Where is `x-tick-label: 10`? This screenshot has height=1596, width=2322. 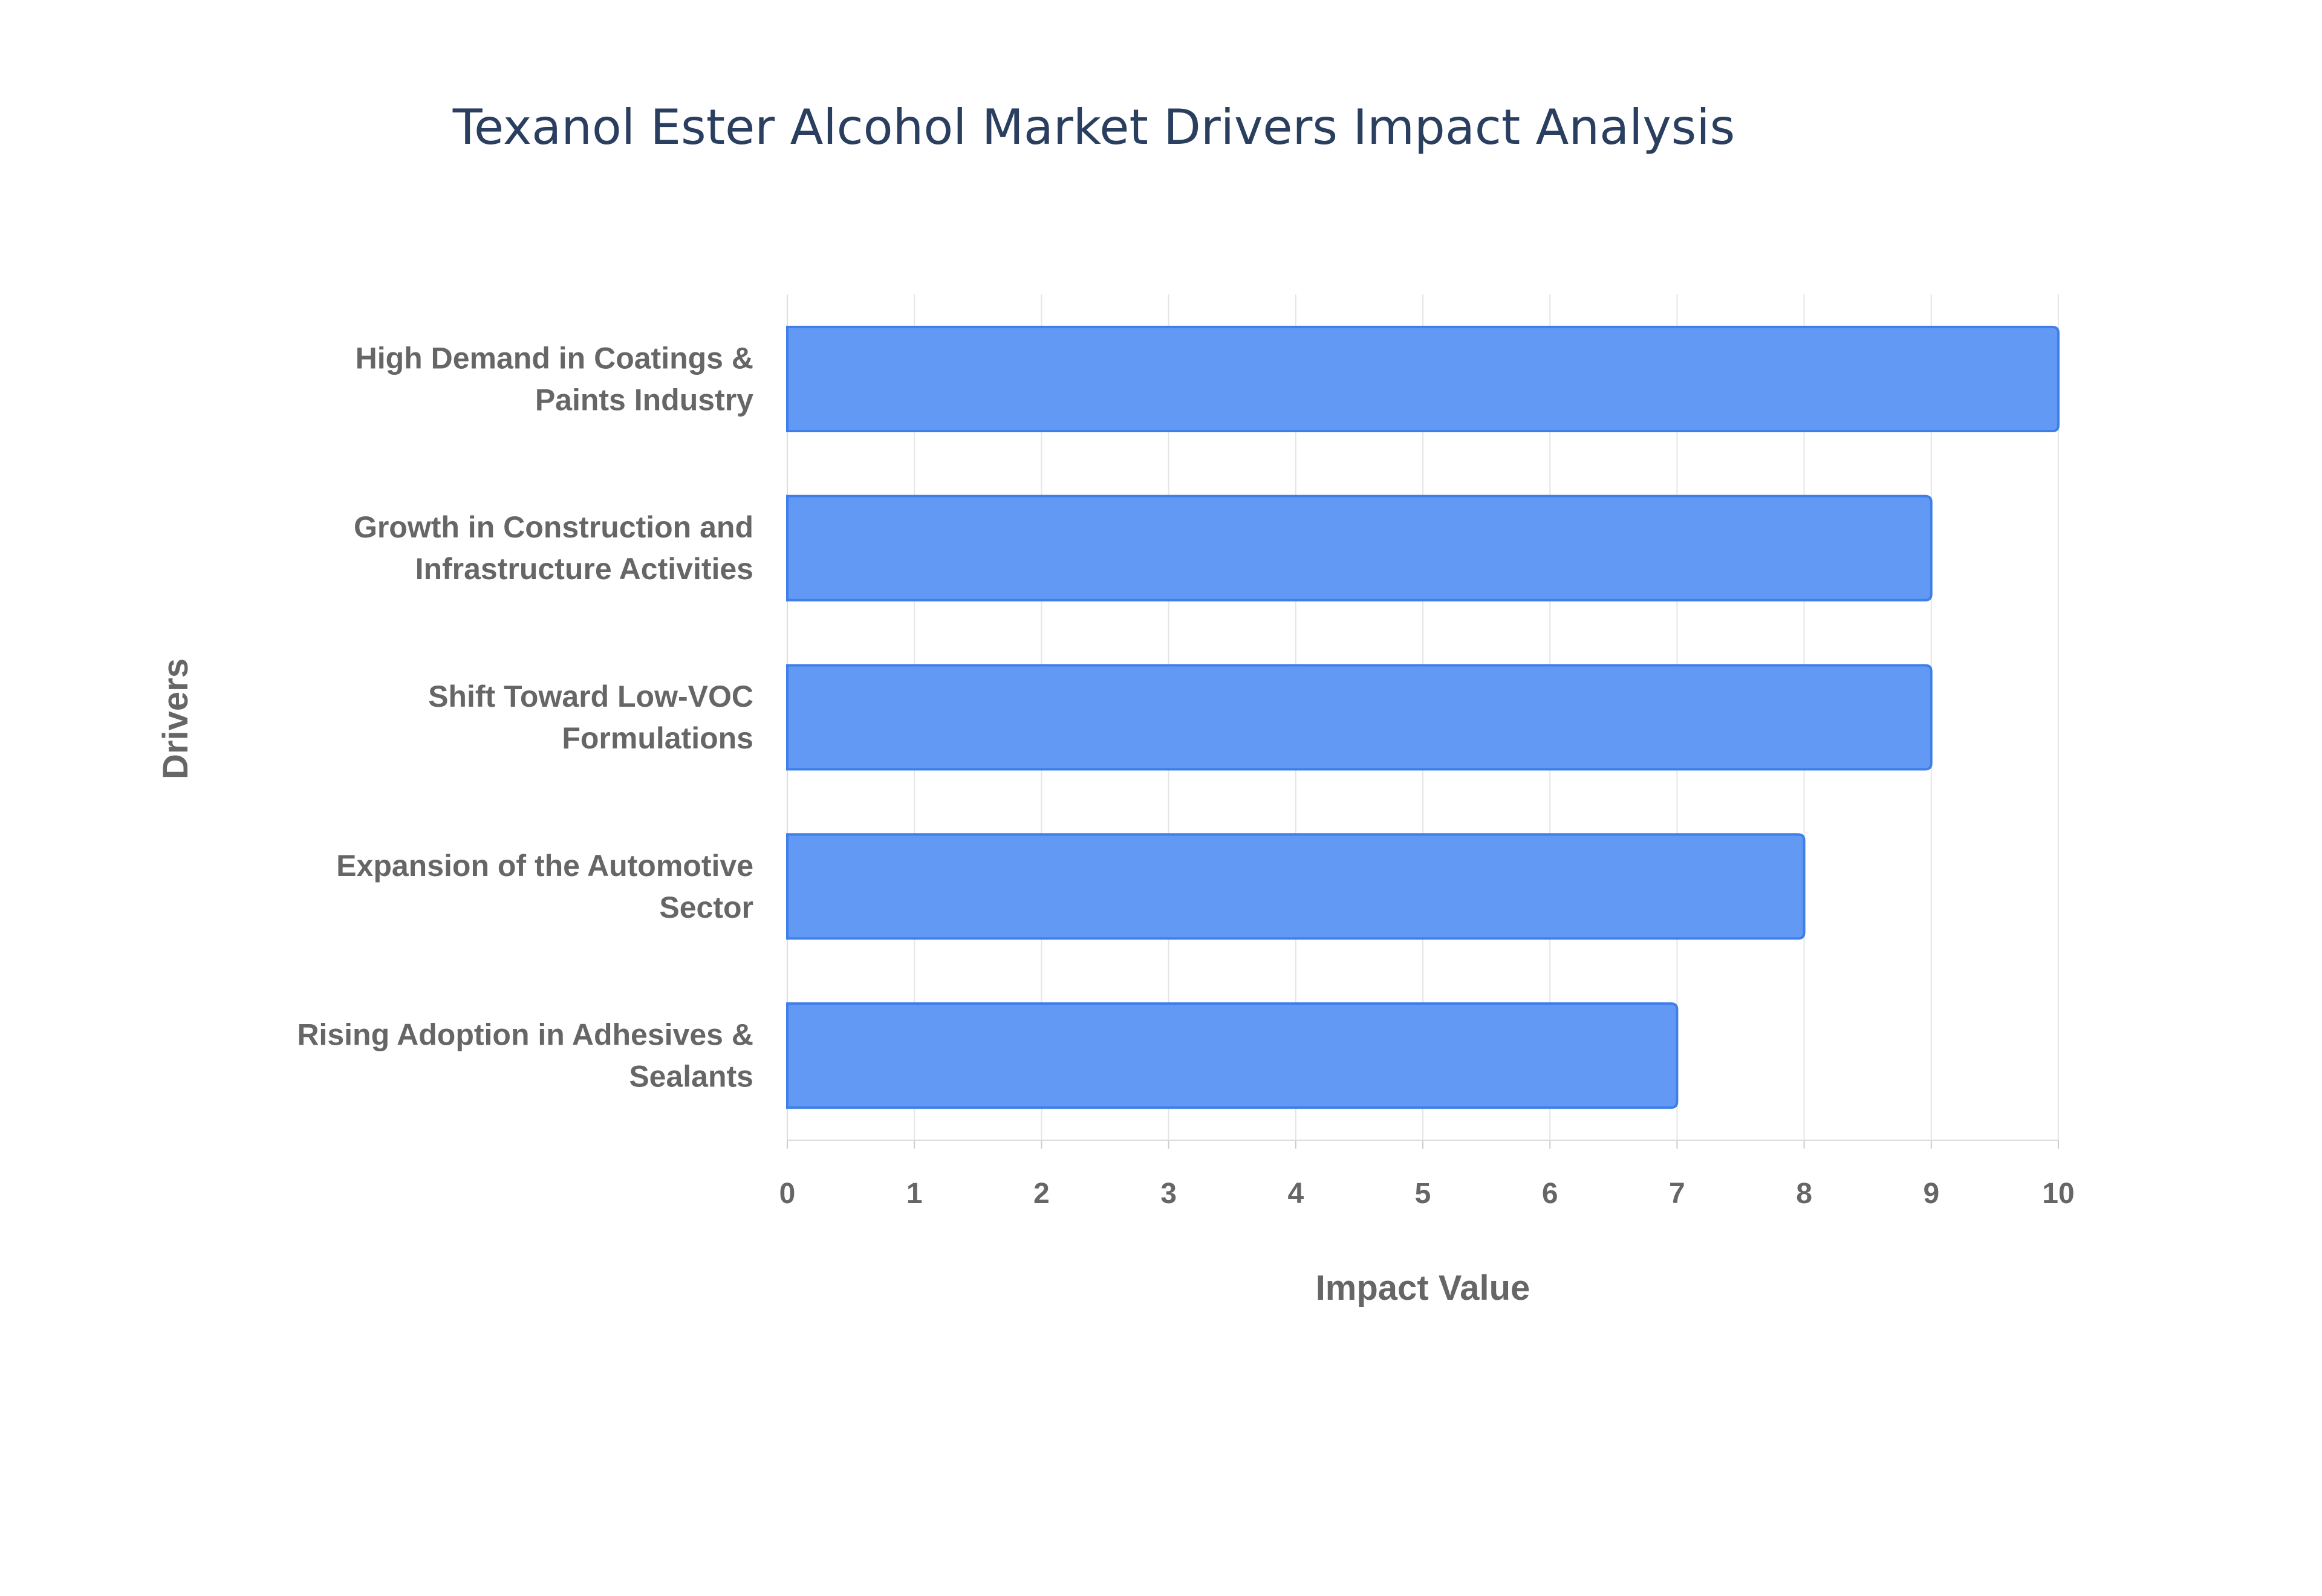
x-tick-label: 10 is located at coordinates (2058, 1194).